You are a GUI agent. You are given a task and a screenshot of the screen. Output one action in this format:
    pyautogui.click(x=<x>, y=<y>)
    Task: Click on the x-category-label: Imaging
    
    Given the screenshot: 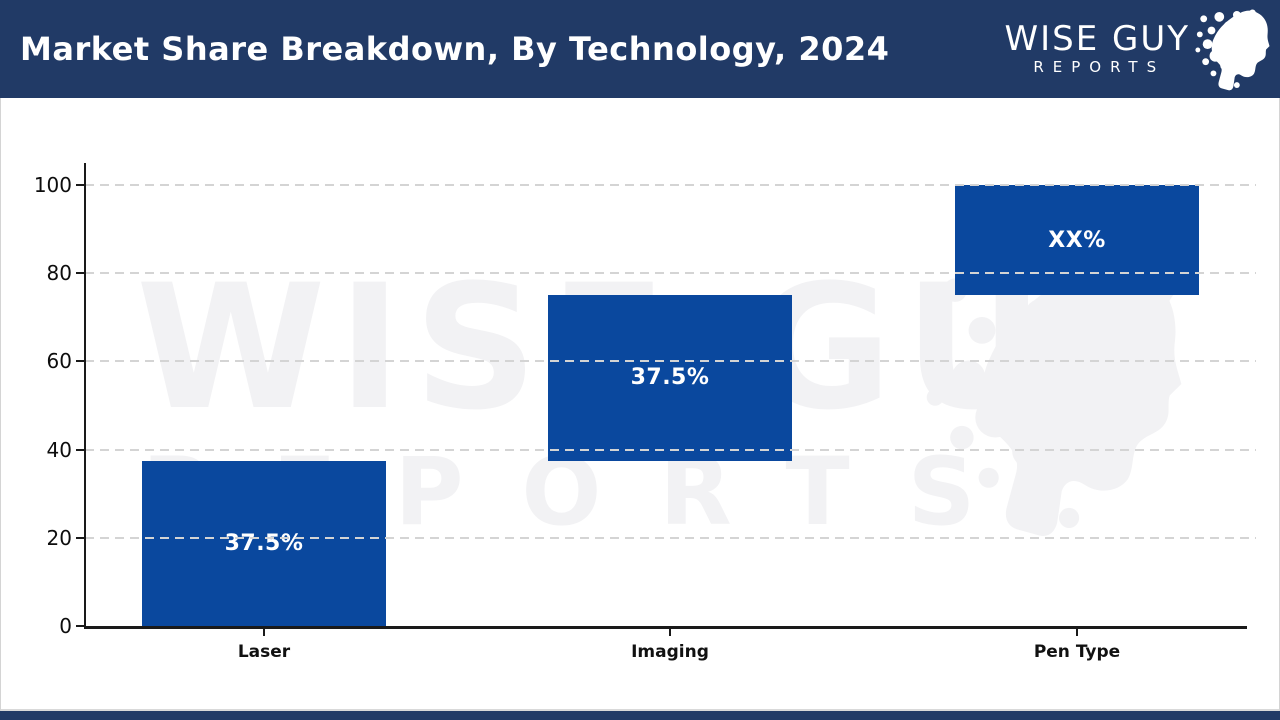 What is the action you would take?
    pyautogui.click(x=670, y=652)
    